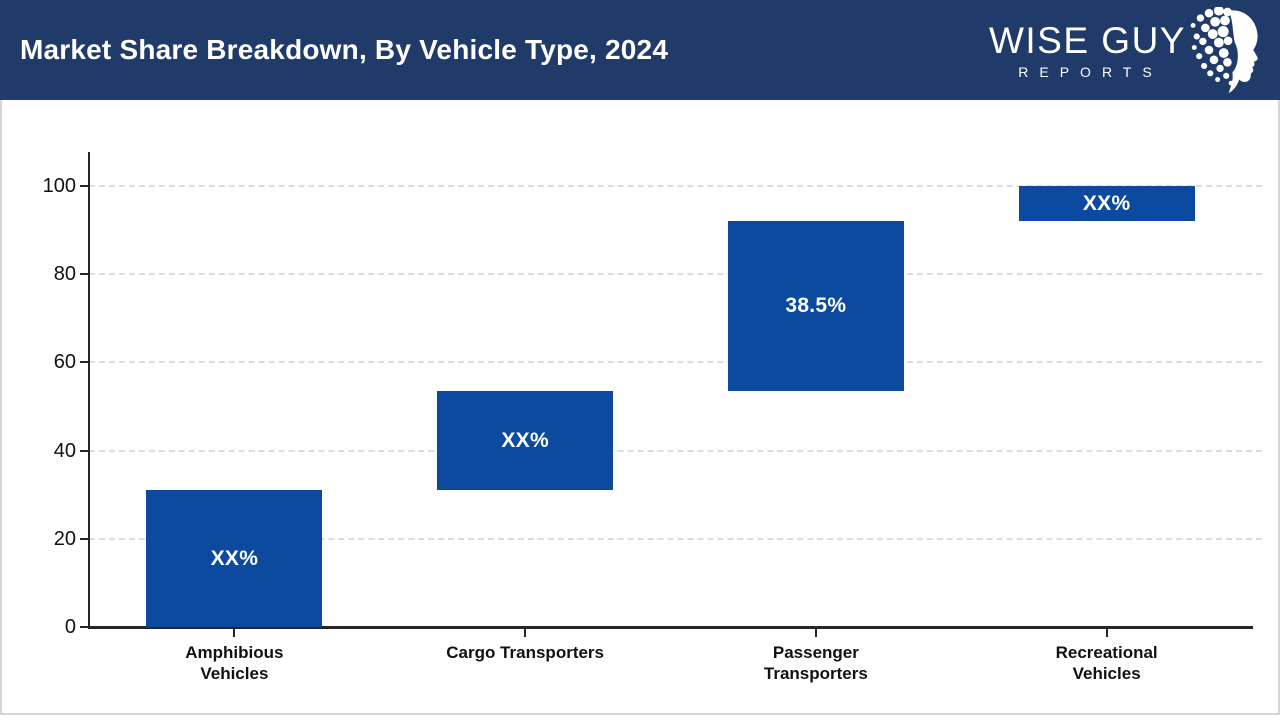 This screenshot has height=720, width=1280. Describe the element at coordinates (1224, 50) in the screenshot. I see `logo-dotted-head-icon` at that location.